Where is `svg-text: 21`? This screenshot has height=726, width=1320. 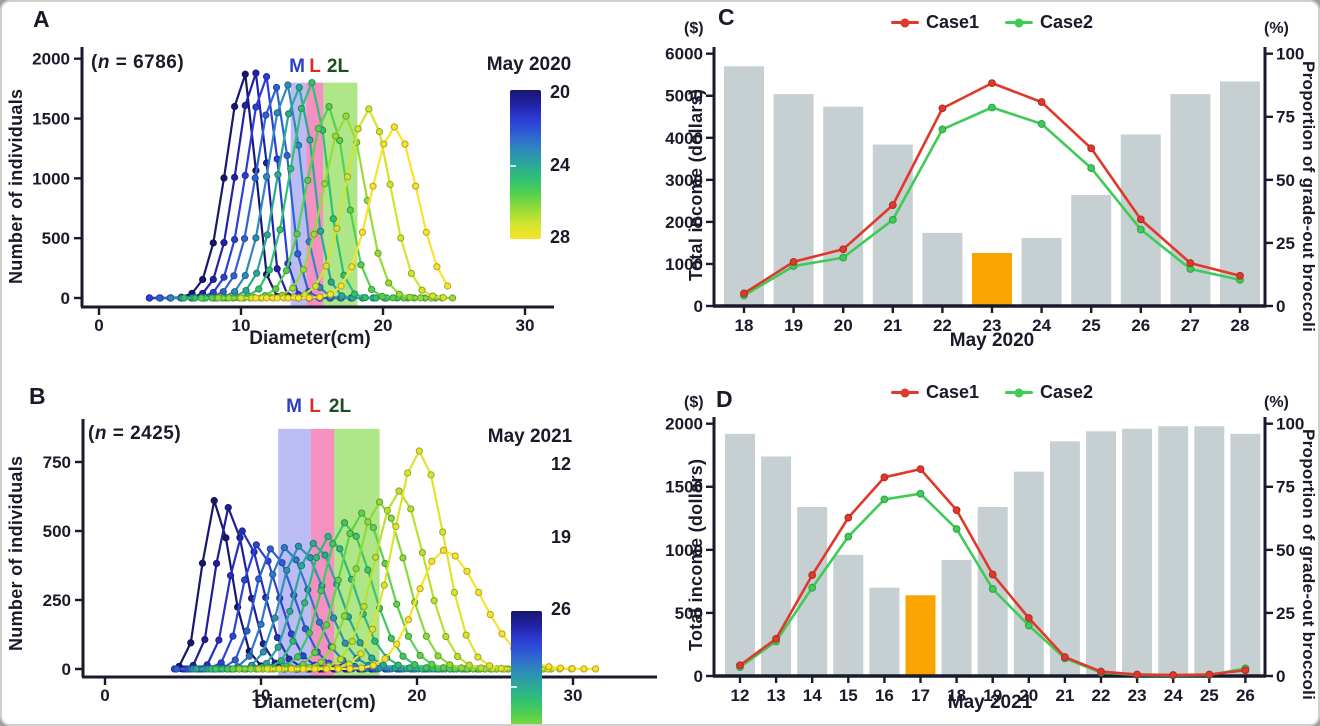 svg-text: 21 is located at coordinates (892, 325).